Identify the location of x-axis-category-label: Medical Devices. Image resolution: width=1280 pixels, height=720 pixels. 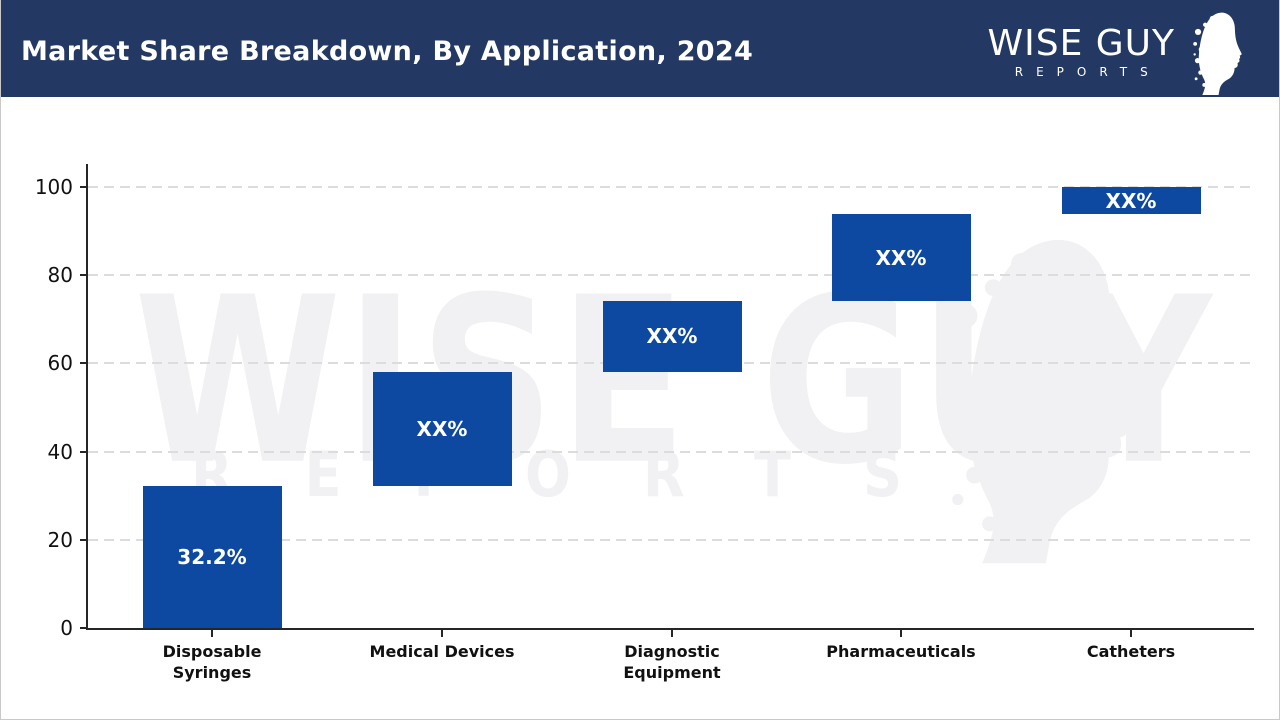
(442, 651).